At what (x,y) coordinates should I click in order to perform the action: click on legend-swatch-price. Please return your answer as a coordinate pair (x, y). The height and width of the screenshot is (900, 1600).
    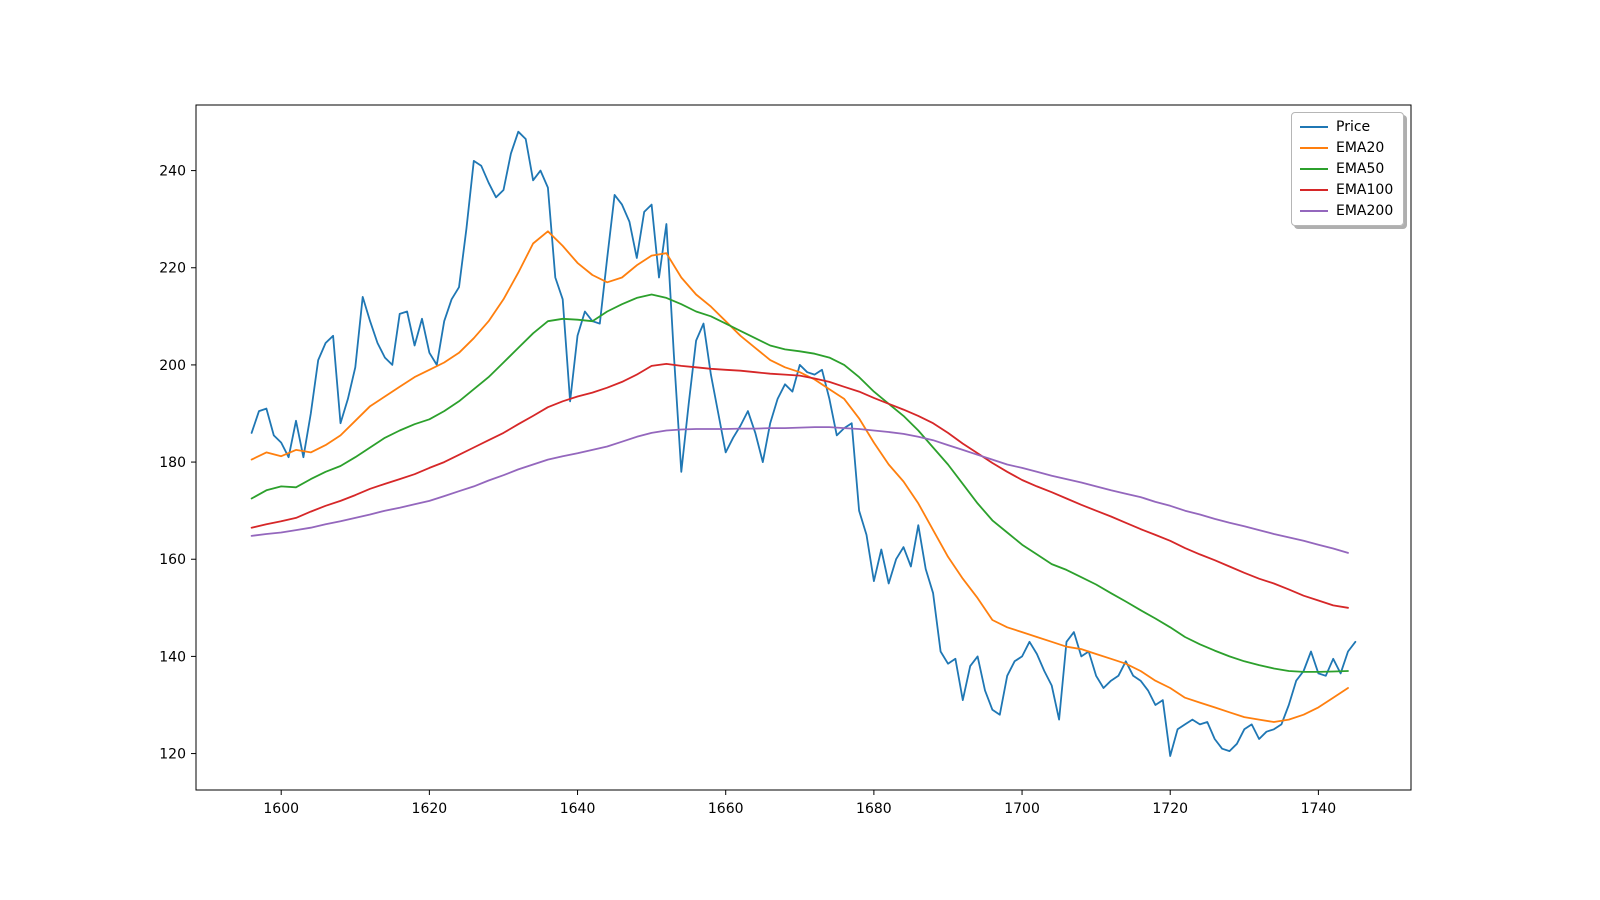
    Looking at the image, I should click on (1314, 127).